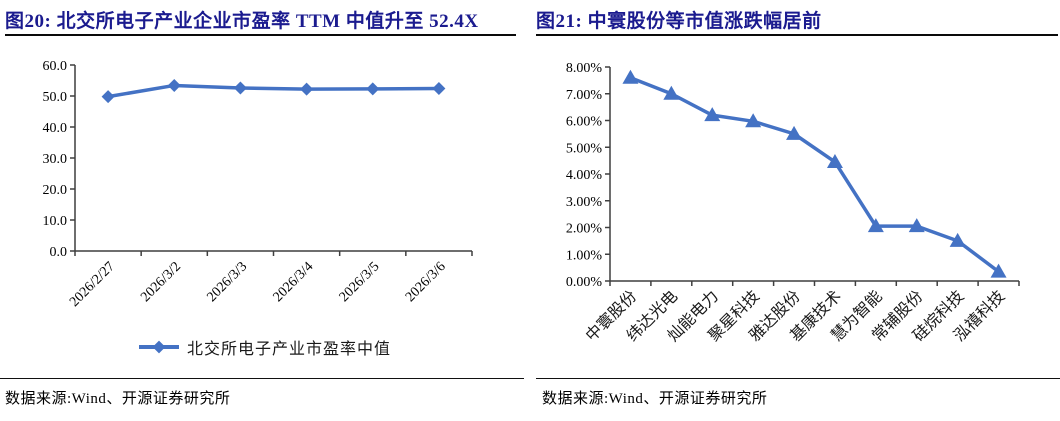  I want to click on x-category-label: 2026/3/5, so click(360, 282).